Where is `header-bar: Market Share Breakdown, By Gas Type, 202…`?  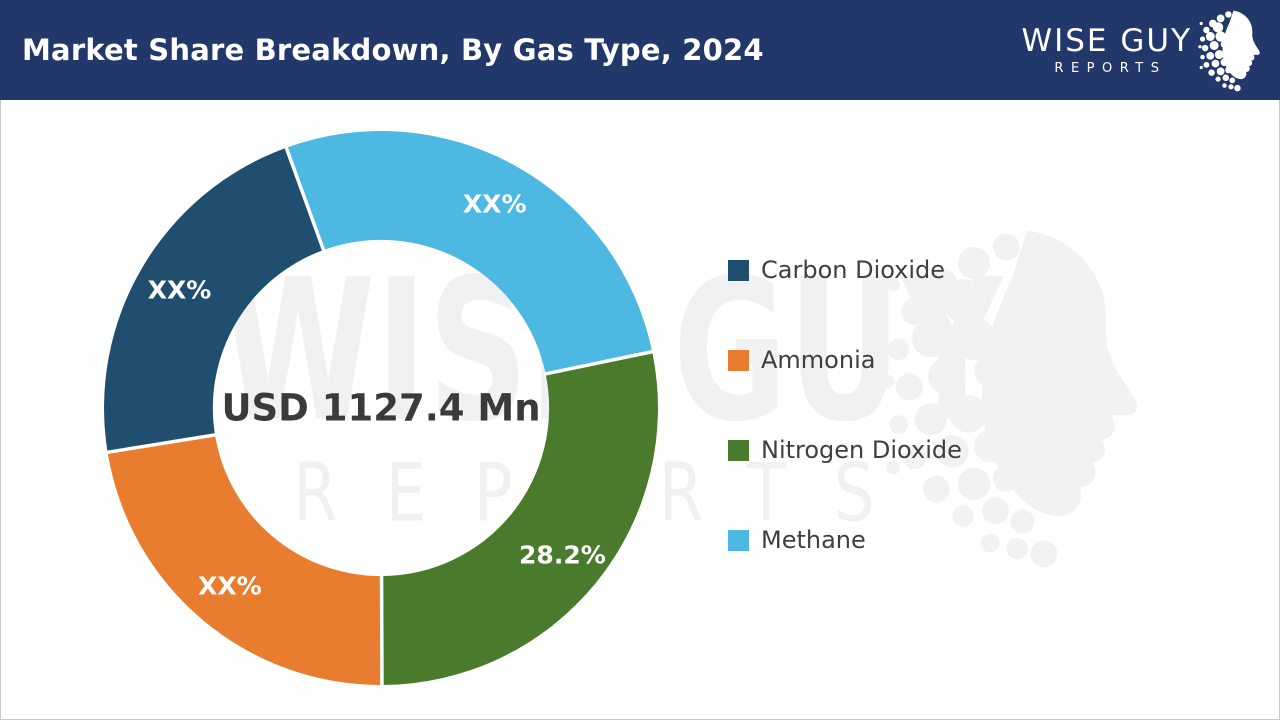 header-bar: Market Share Breakdown, By Gas Type, 202… is located at coordinates (640, 50).